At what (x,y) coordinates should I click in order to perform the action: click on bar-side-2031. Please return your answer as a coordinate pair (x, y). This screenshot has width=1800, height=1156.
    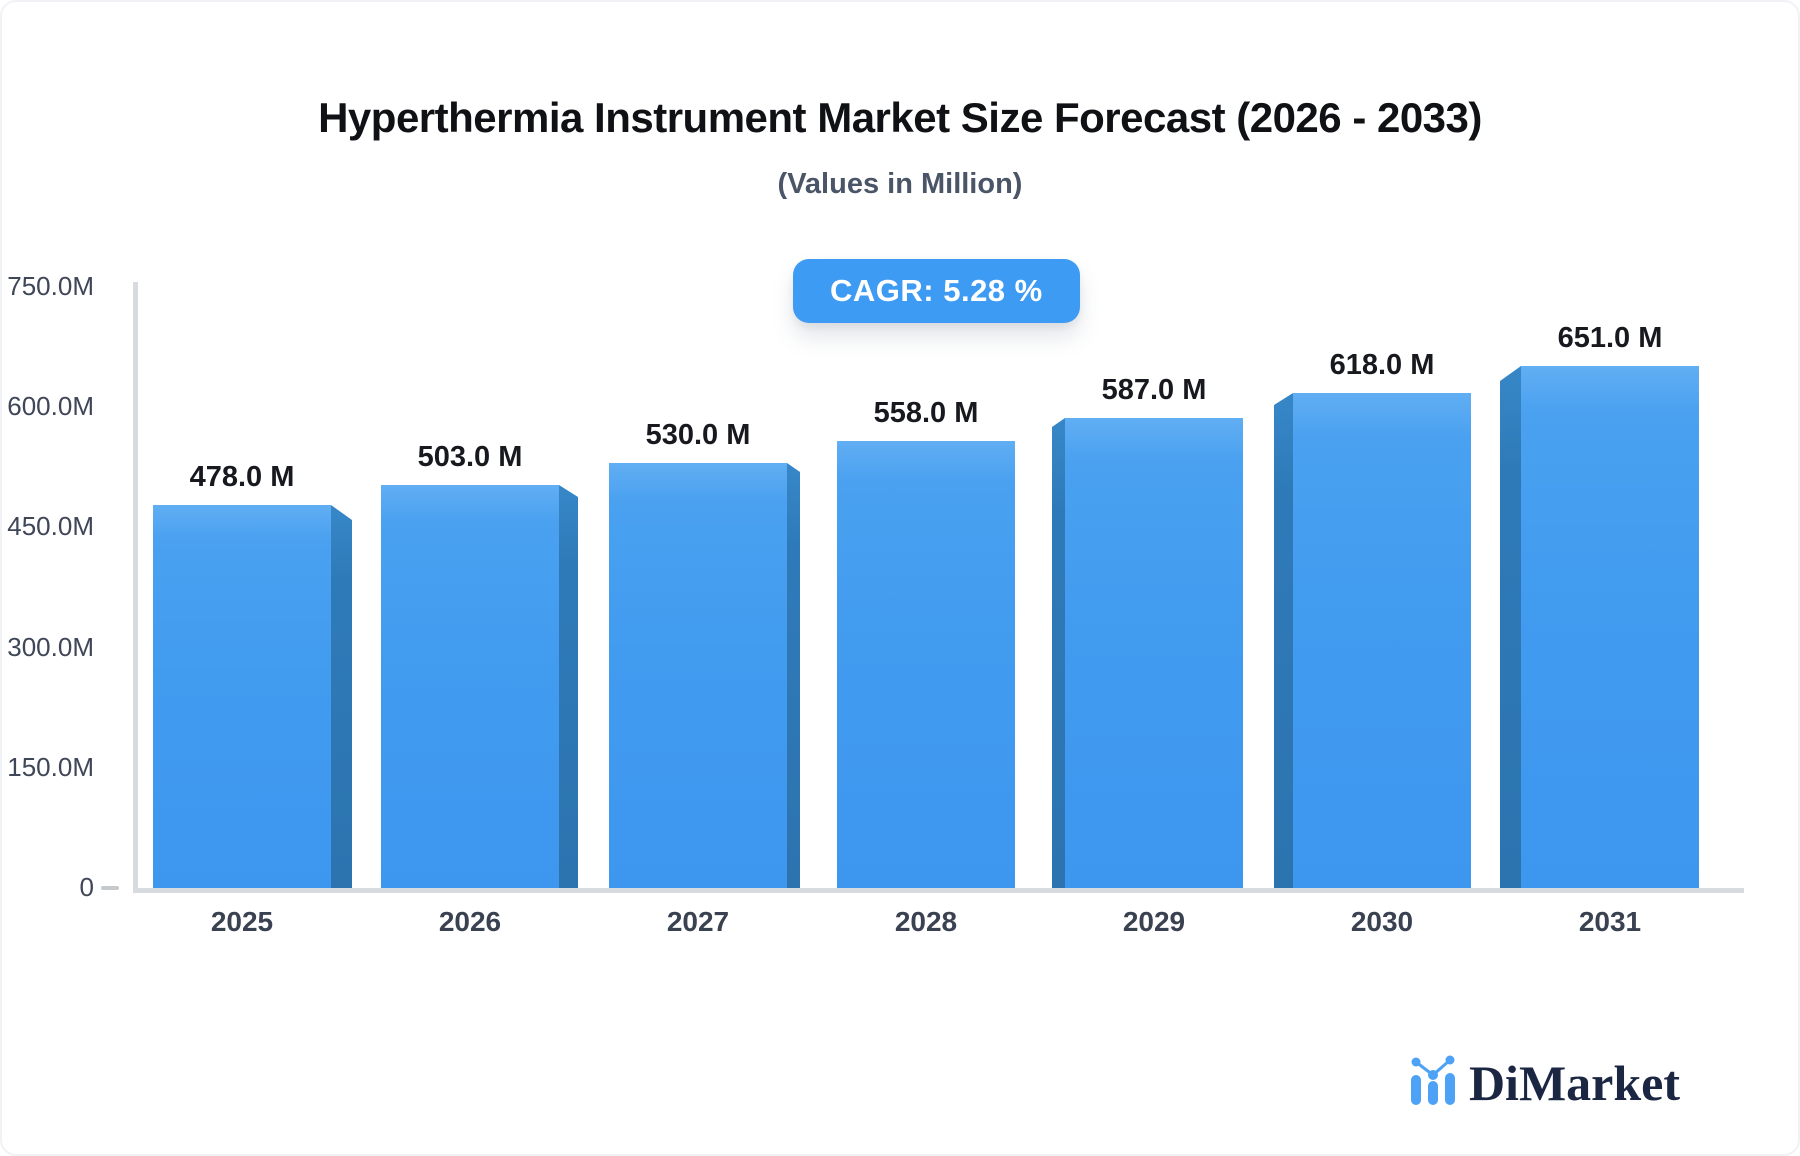
    Looking at the image, I should click on (1510, 627).